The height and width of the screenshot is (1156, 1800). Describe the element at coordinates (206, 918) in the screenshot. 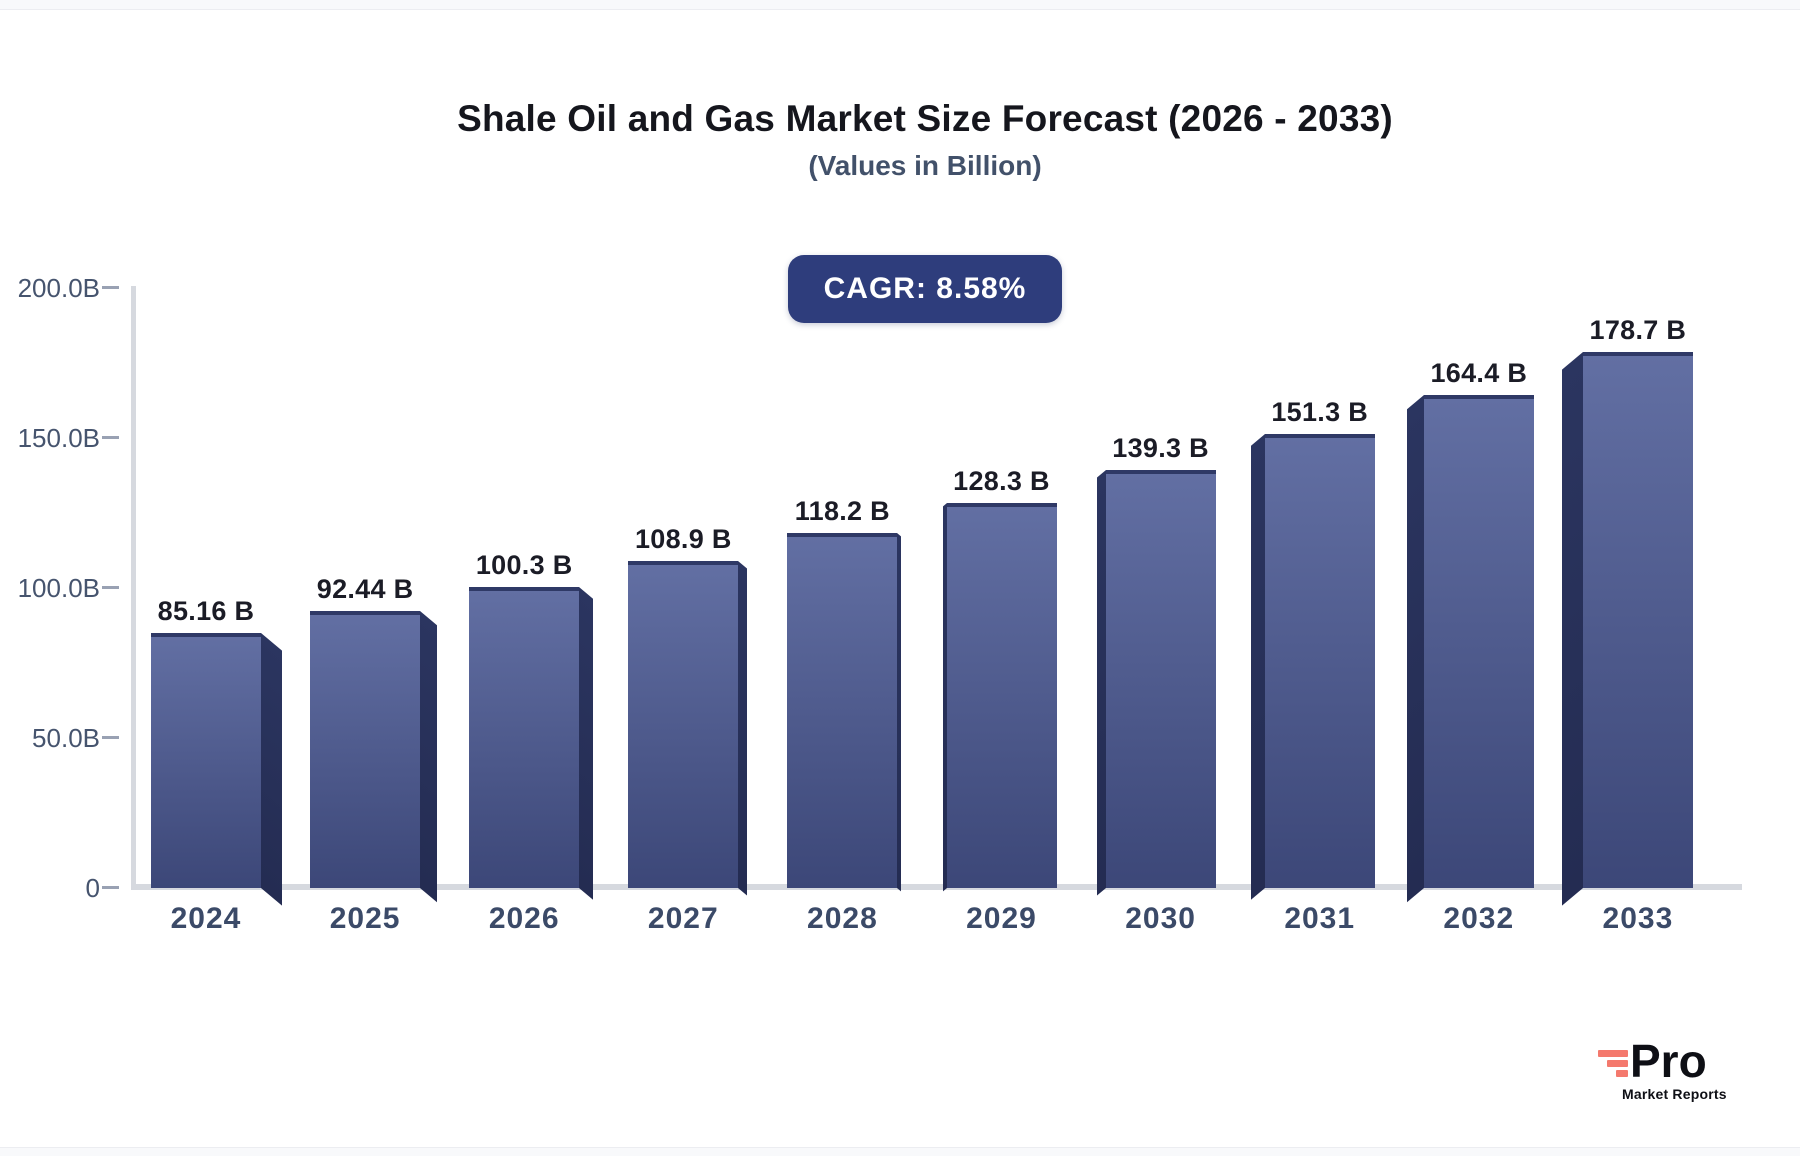

I see `x-tick-label: 2024` at that location.